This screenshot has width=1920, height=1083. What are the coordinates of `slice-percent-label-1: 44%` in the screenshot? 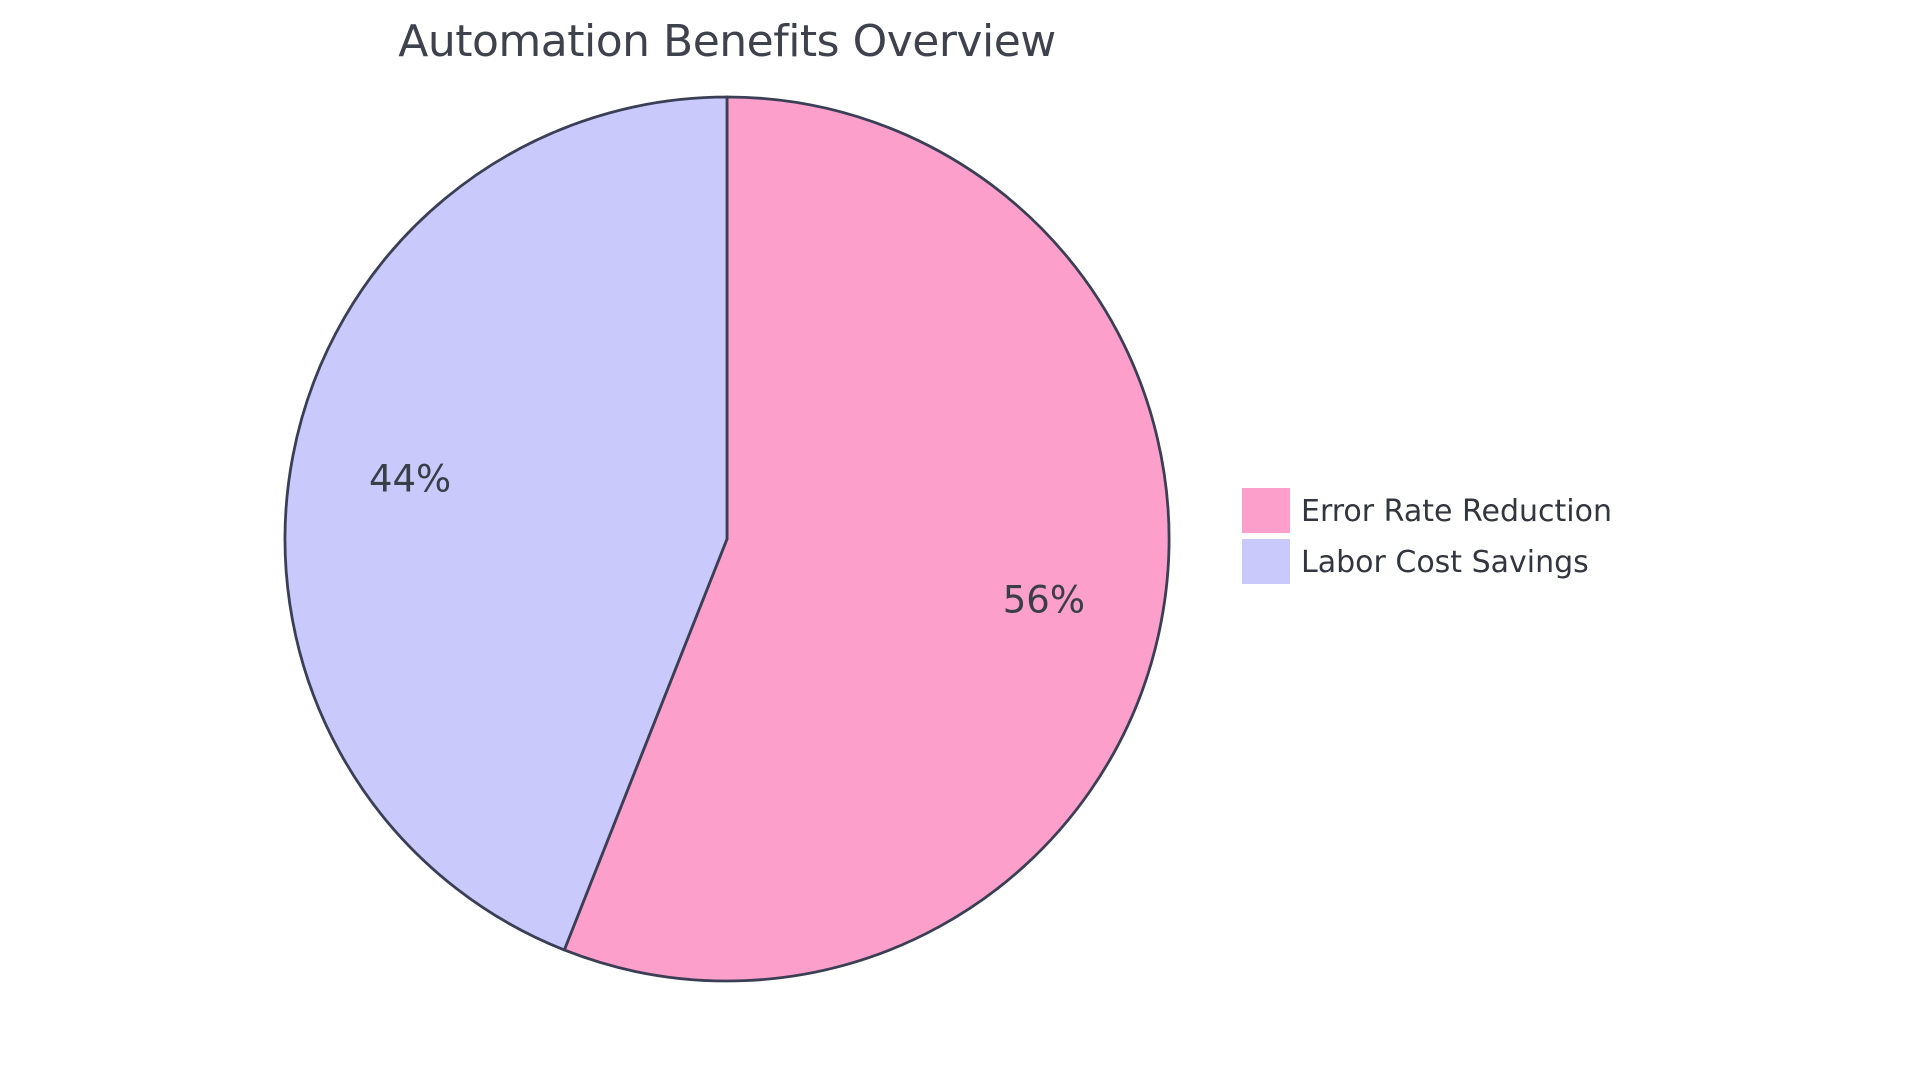 It's located at (410, 479).